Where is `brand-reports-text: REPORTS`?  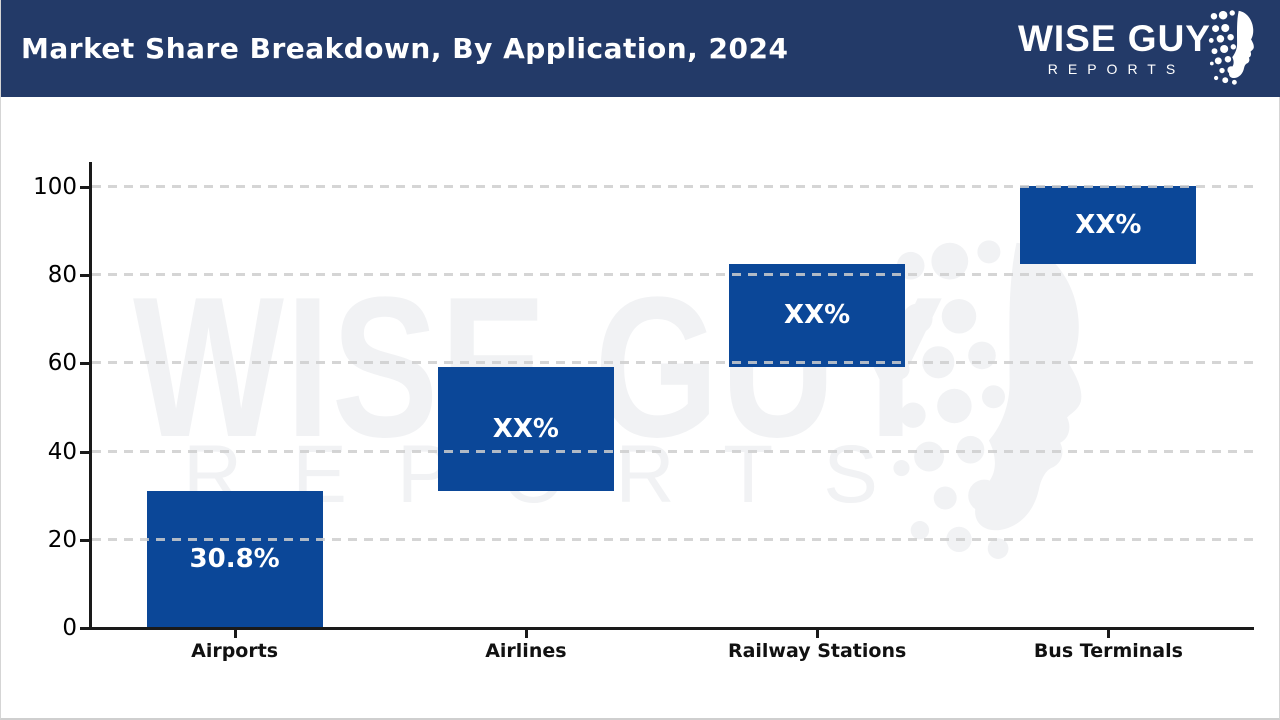 brand-reports-text: REPORTS is located at coordinates (1116, 69).